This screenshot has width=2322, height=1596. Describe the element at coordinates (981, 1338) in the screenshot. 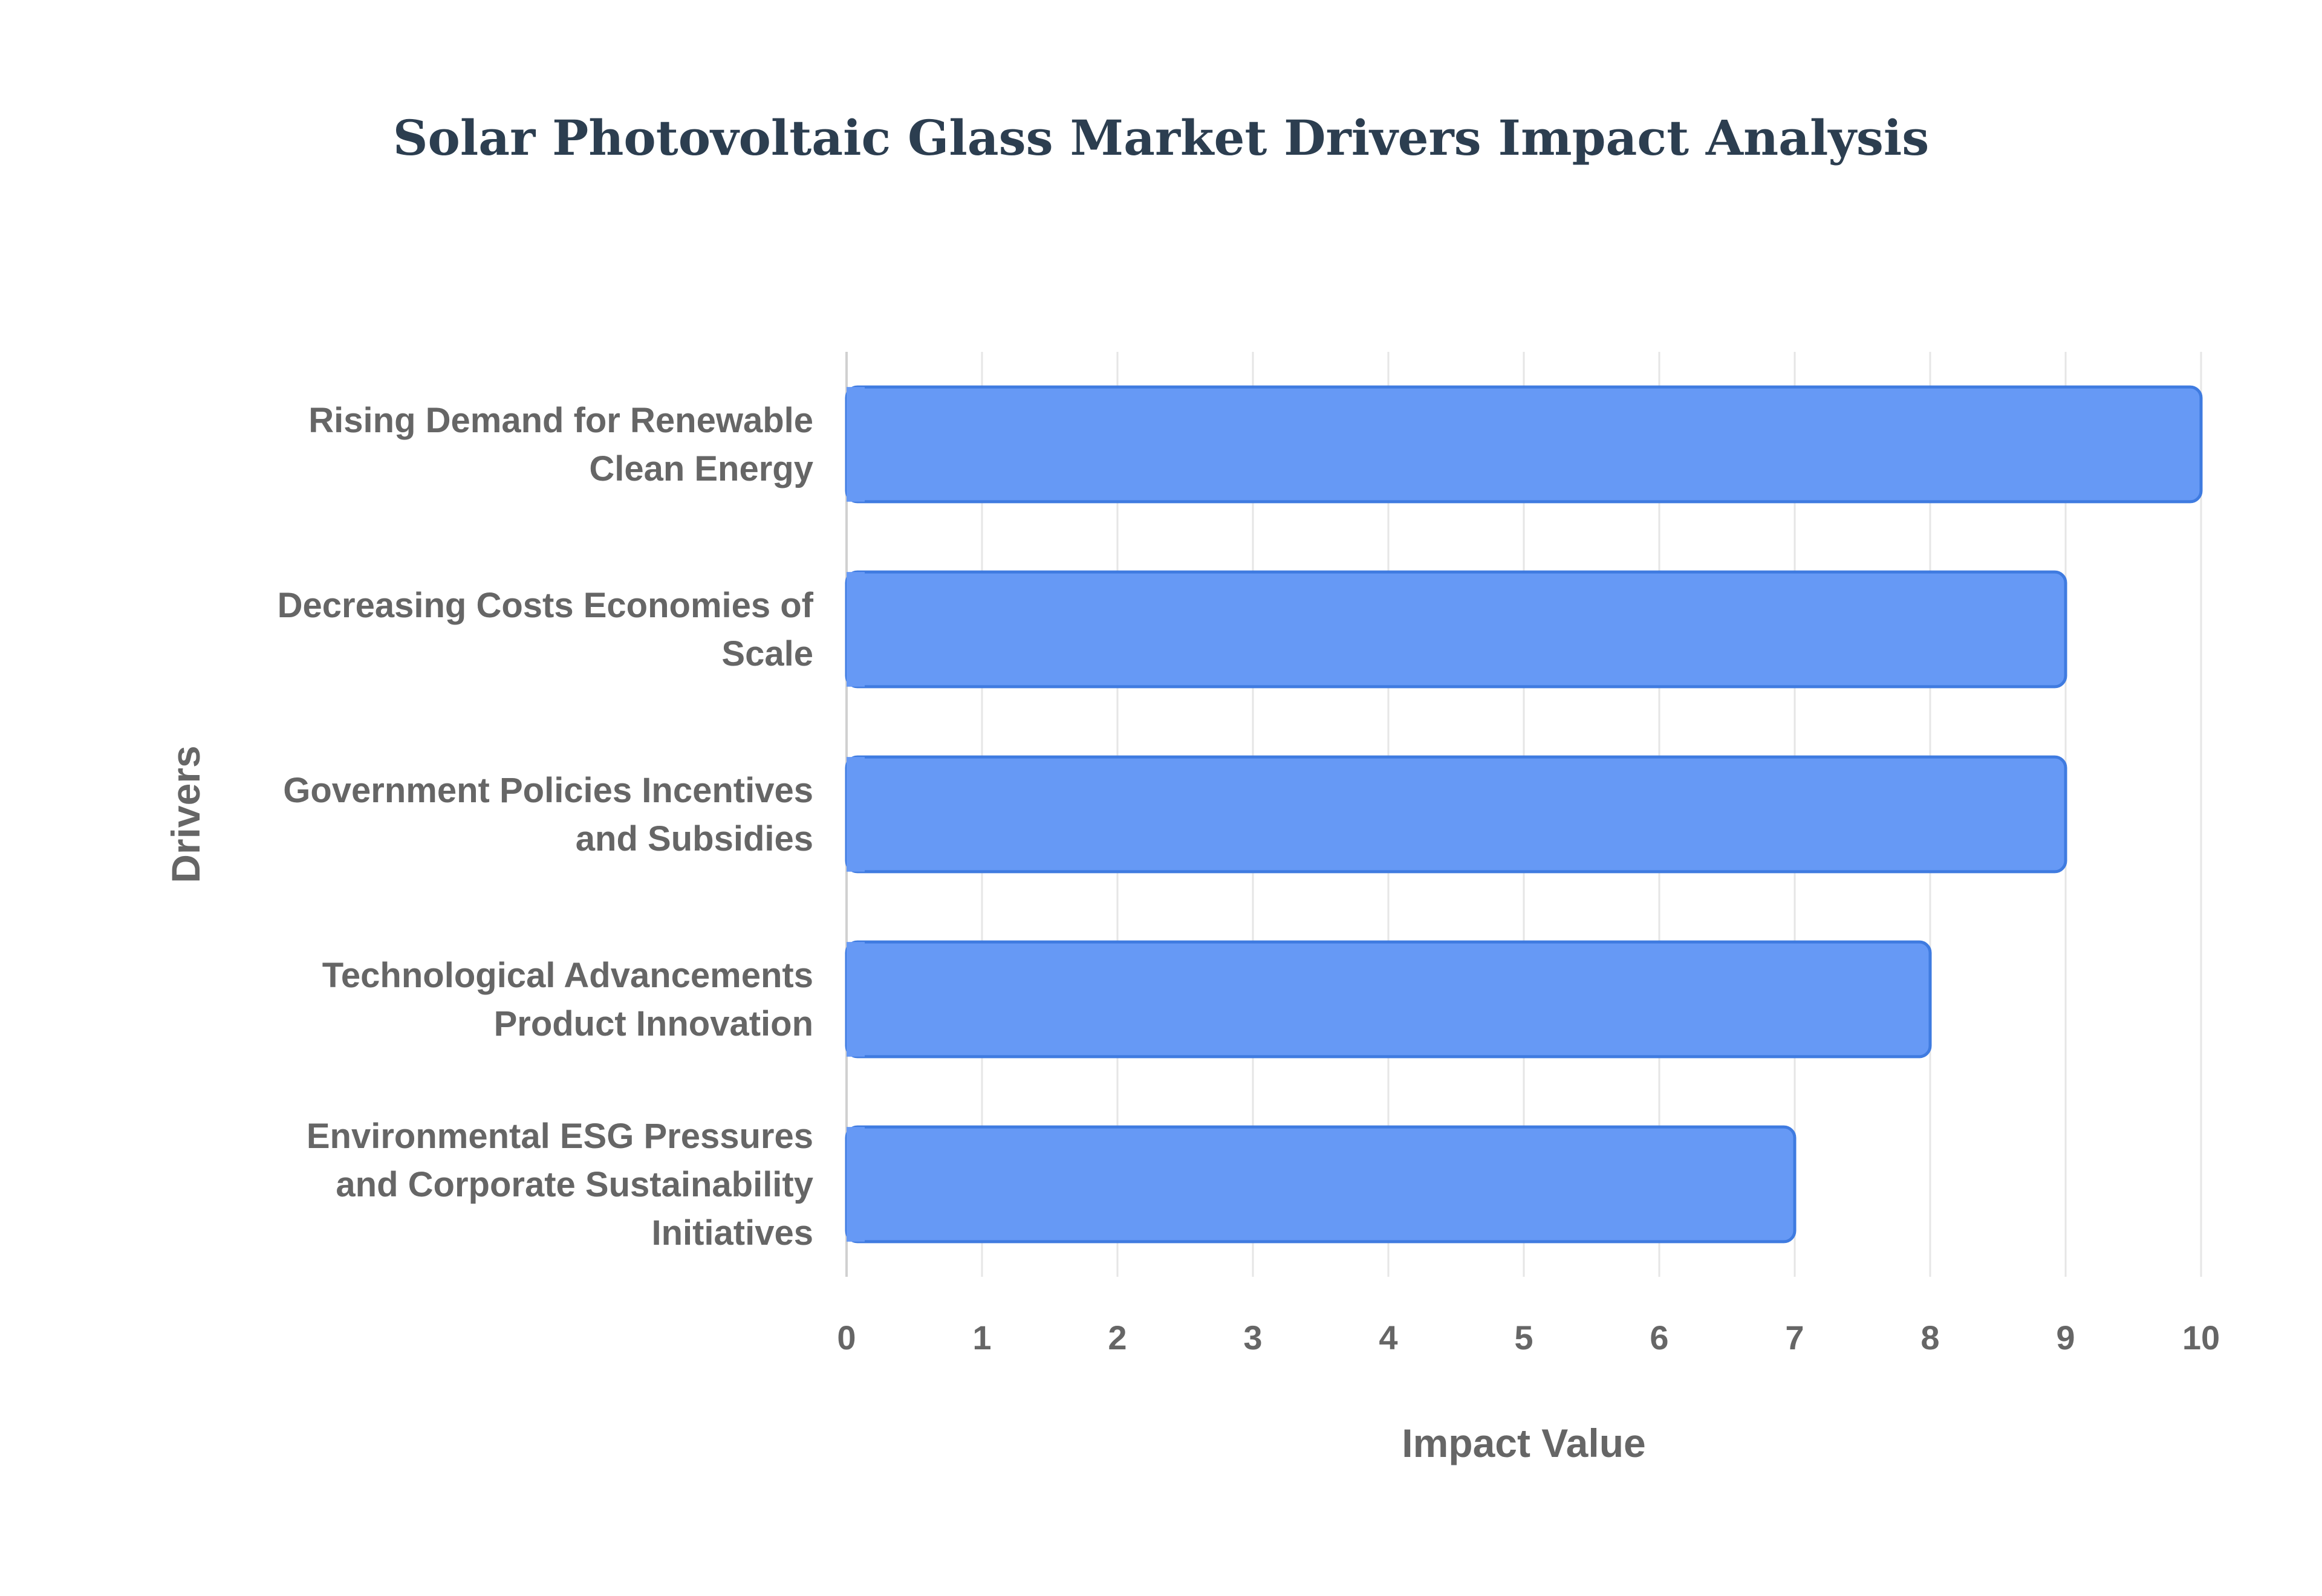

I see `x-tick-label-1: 1` at that location.